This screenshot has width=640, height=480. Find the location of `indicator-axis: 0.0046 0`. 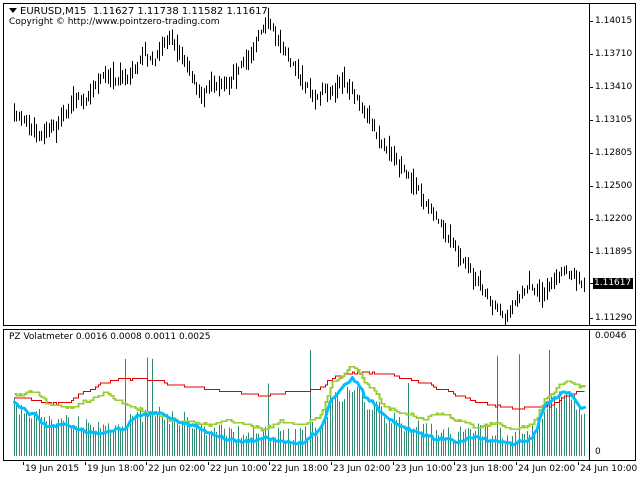

indicator-axis: 0.0046 0 is located at coordinates (612, 395).